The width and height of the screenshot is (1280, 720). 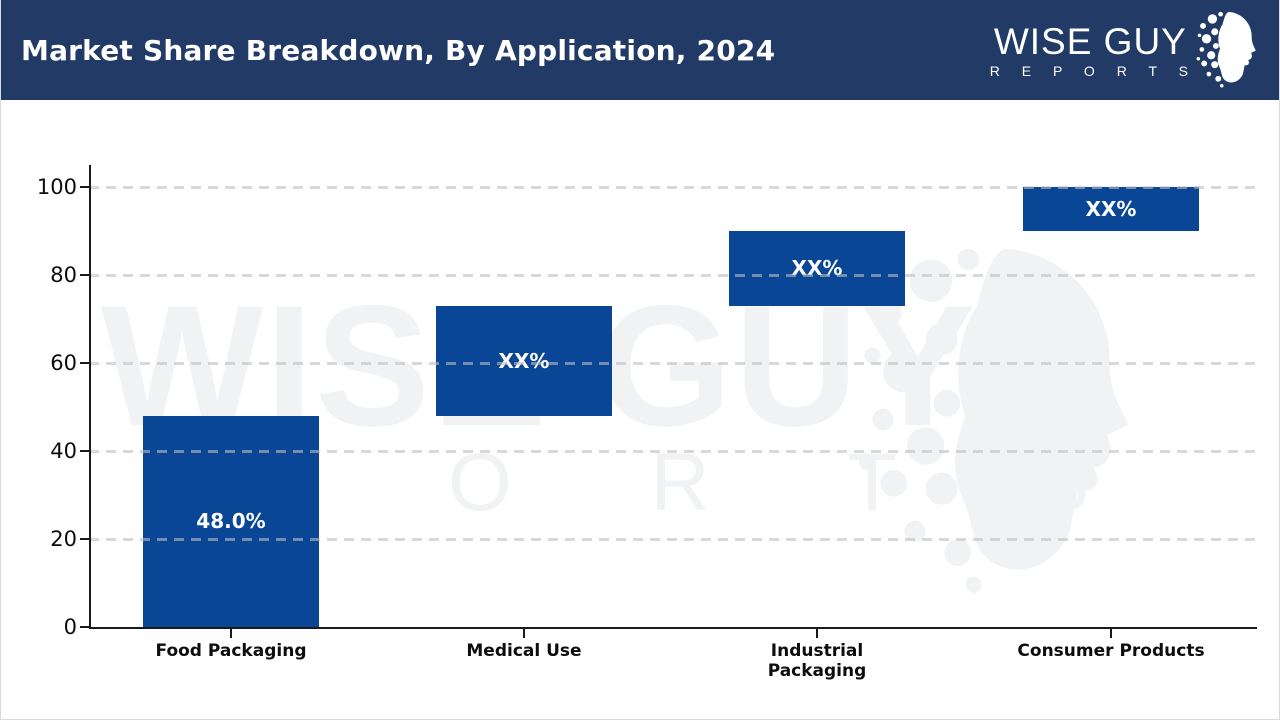 What do you see at coordinates (817, 661) in the screenshot?
I see `category-label-industrial-packaging: Industrial Packaging` at bounding box center [817, 661].